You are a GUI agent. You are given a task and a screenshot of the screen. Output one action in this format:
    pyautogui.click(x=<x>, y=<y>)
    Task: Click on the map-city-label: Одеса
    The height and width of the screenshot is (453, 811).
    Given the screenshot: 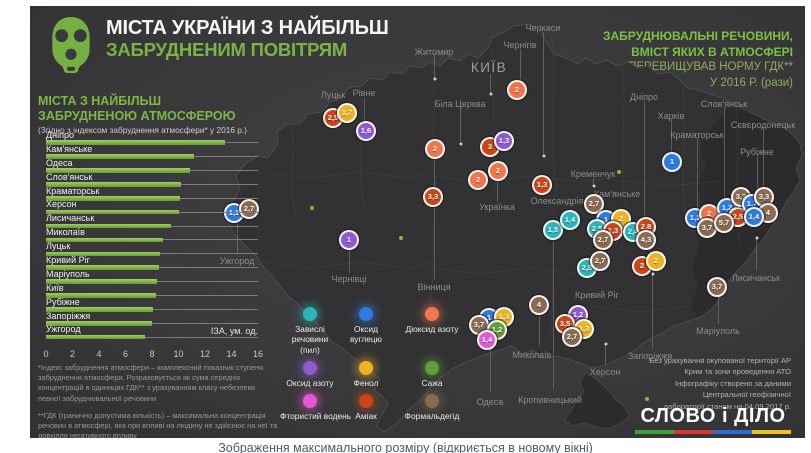 What is the action you would take?
    pyautogui.click(x=490, y=402)
    